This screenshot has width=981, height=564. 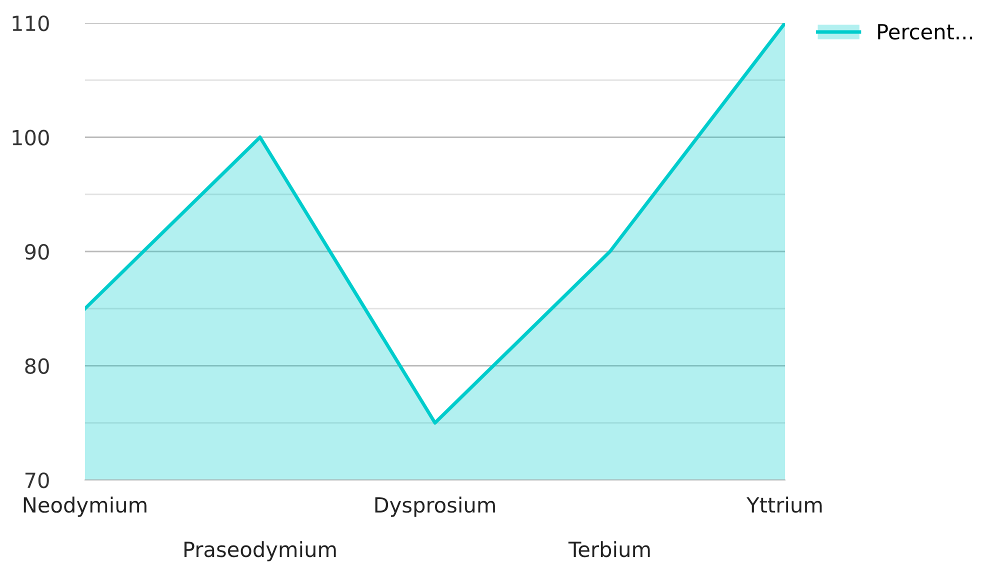 What do you see at coordinates (37, 480) in the screenshot?
I see `y-tick-label: 70` at bounding box center [37, 480].